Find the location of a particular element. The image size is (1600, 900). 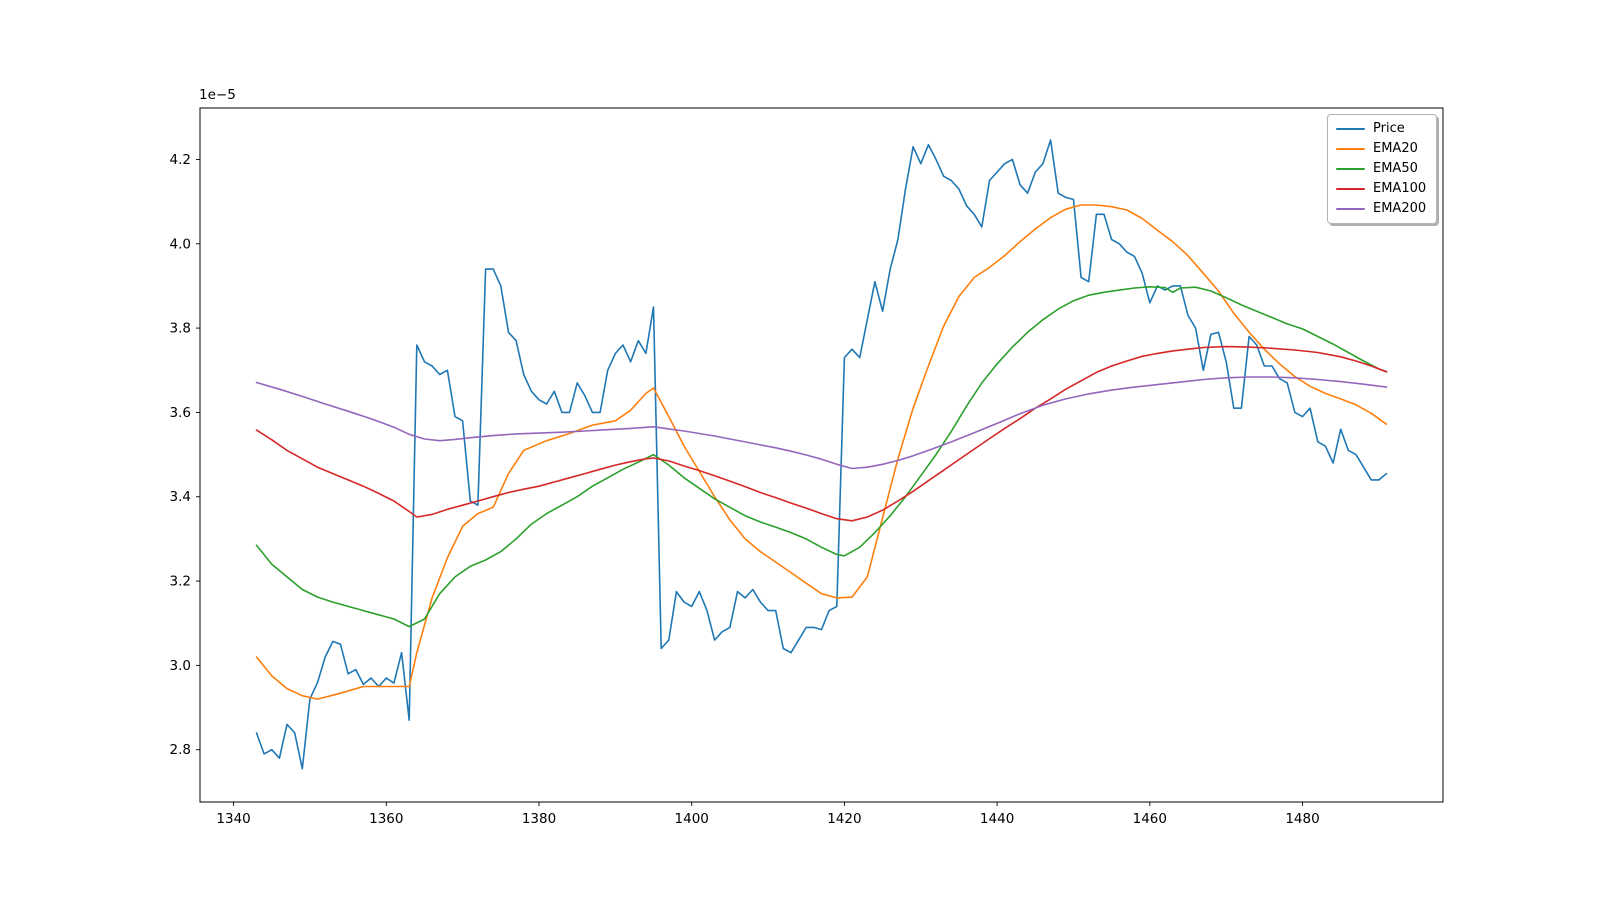

legend-entry-ema50: EMA50 is located at coordinates (1382, 169).